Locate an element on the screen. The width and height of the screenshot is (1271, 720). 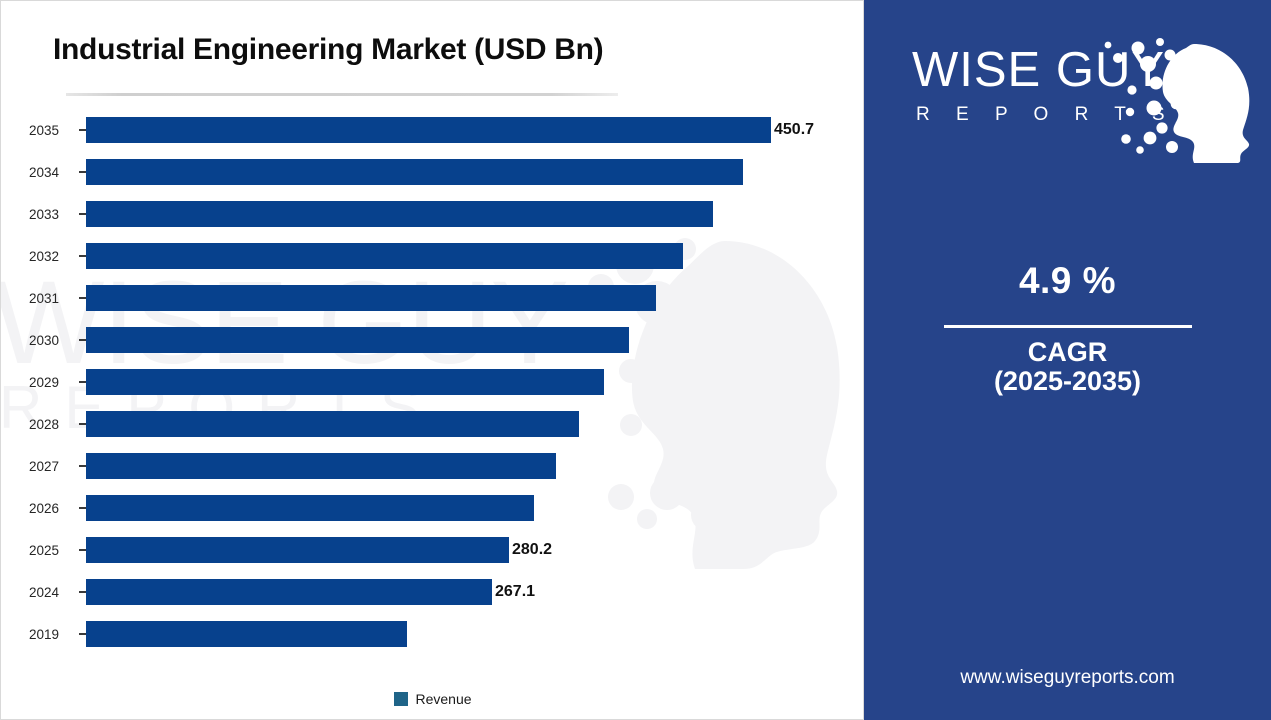
chart-title: Industrial Engineering Market (USD Bn) is located at coordinates (328, 49).